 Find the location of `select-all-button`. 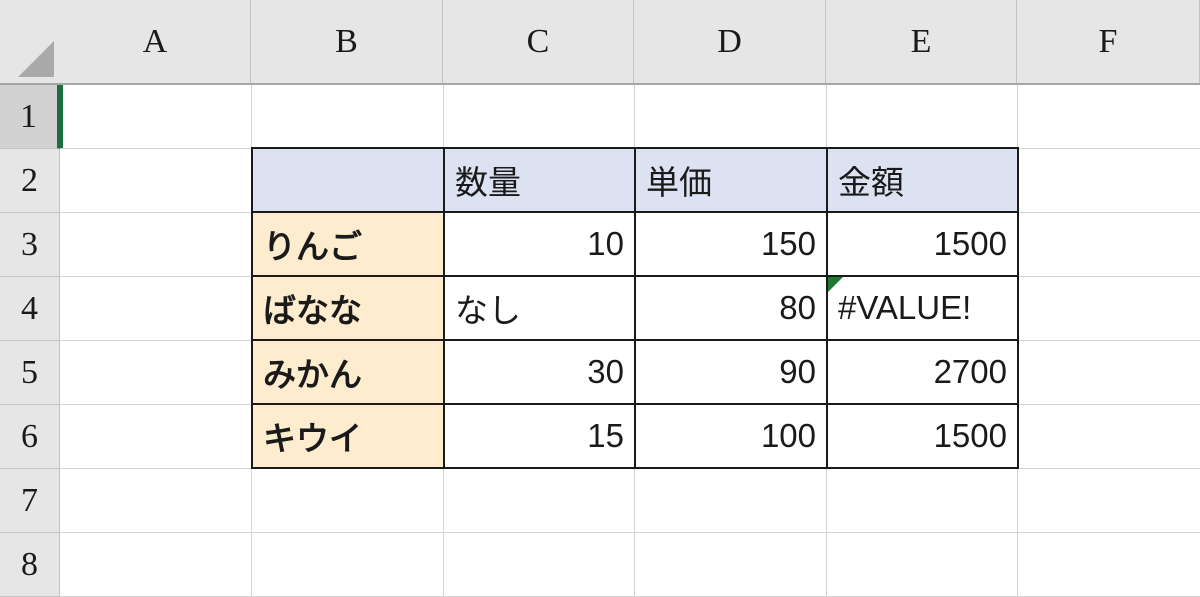

select-all-button is located at coordinates (30, 41).